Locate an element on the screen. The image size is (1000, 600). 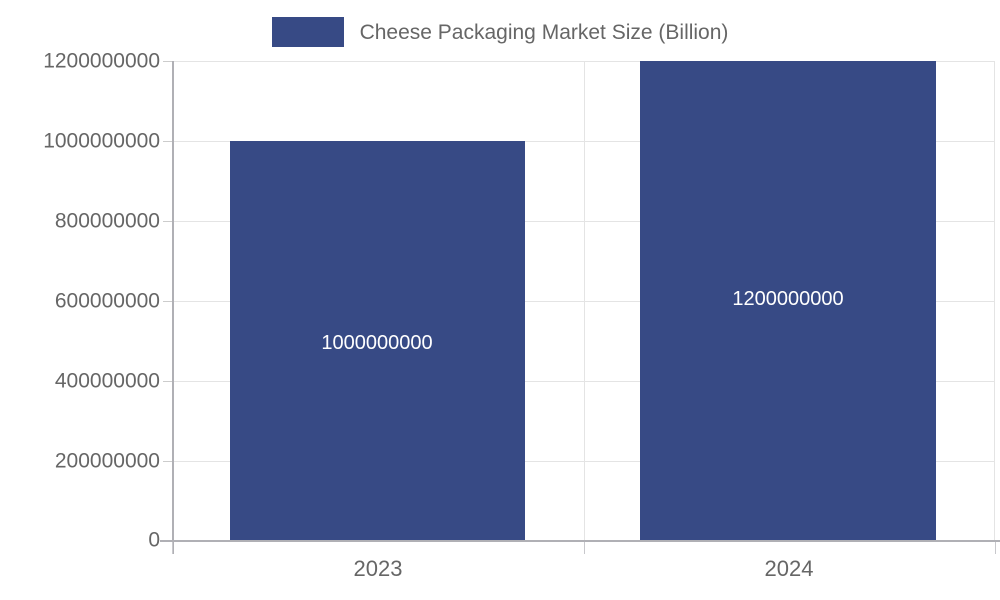
y-axis-tick-label: 400000000 is located at coordinates (107, 381).